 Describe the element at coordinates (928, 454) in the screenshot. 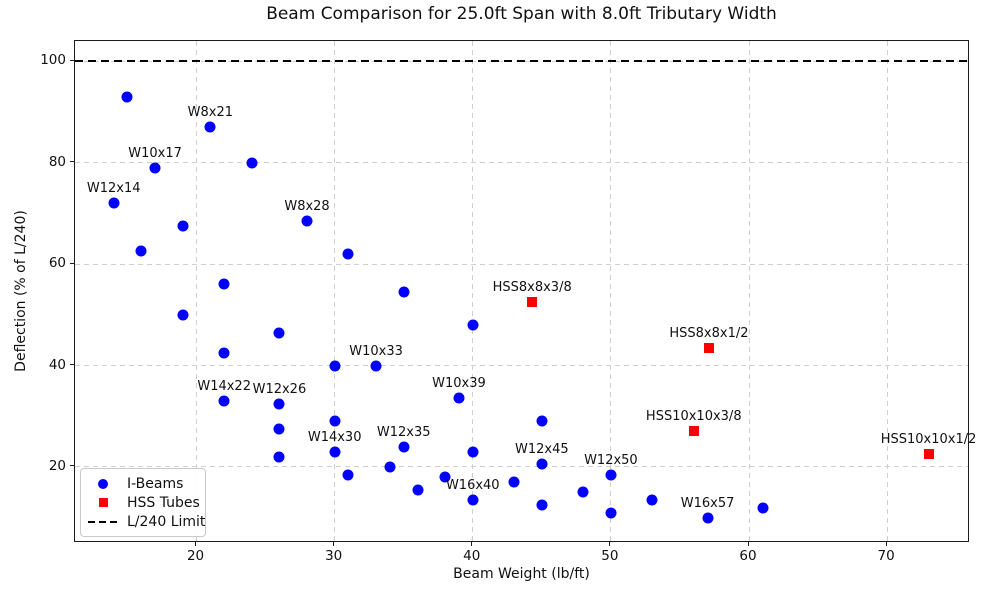

I see `data-point-HSS10x10x1/2` at that location.